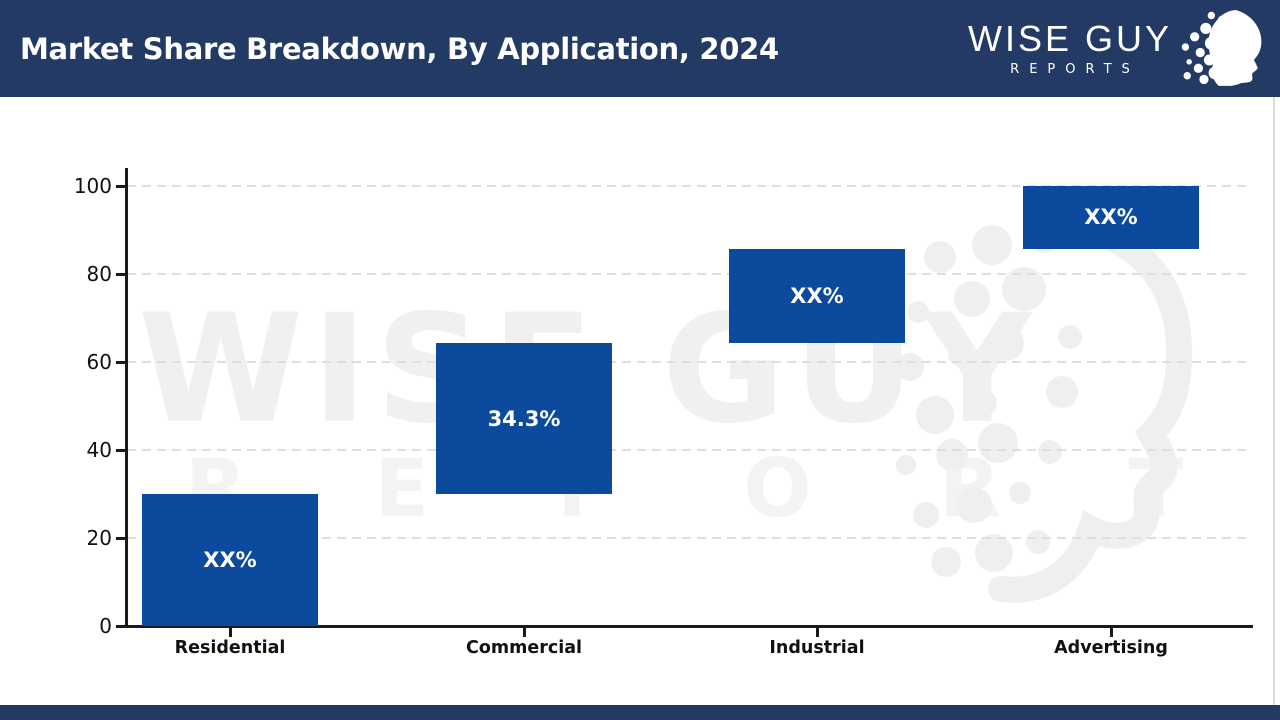 This screenshot has width=1280, height=720. I want to click on brand-logo-text: WISE GUY REPORTS, so click(1069, 47).